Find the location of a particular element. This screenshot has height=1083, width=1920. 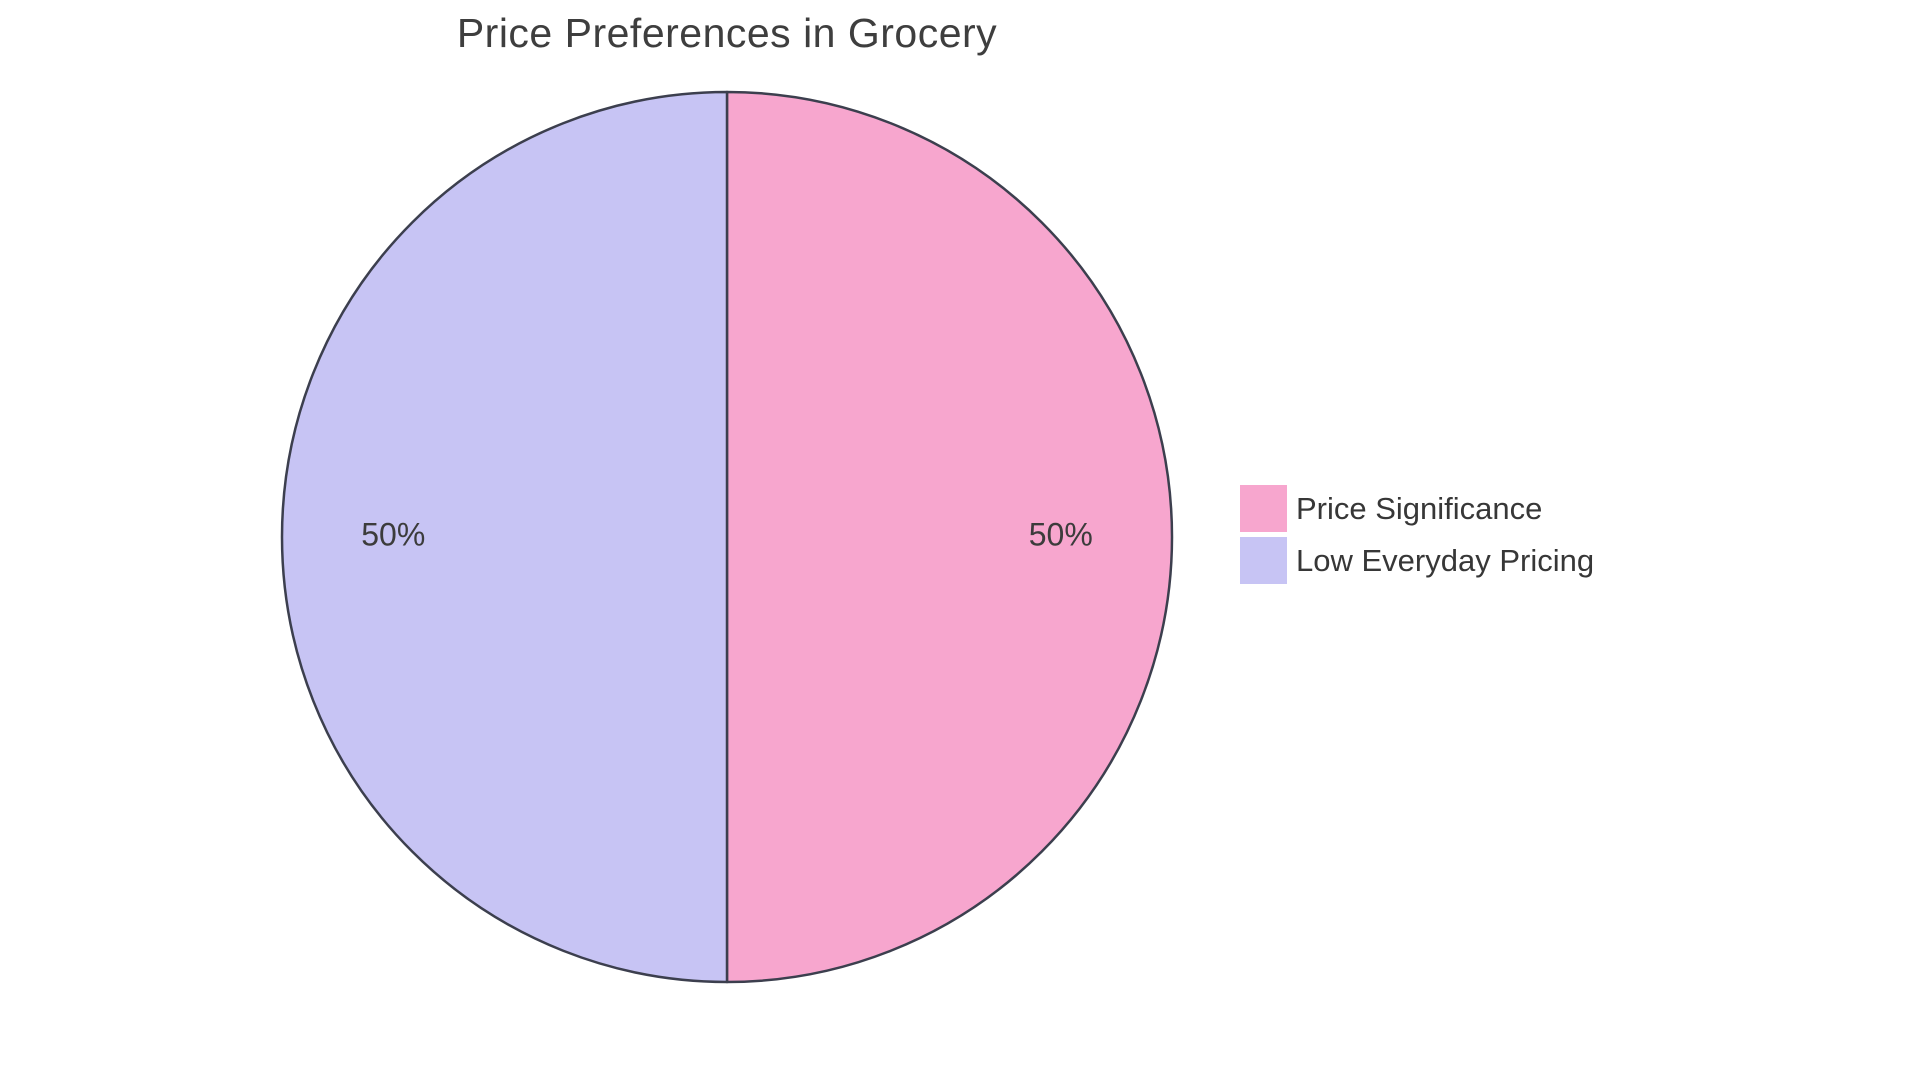

pie-slice-label-1: 50% is located at coordinates (393, 534).